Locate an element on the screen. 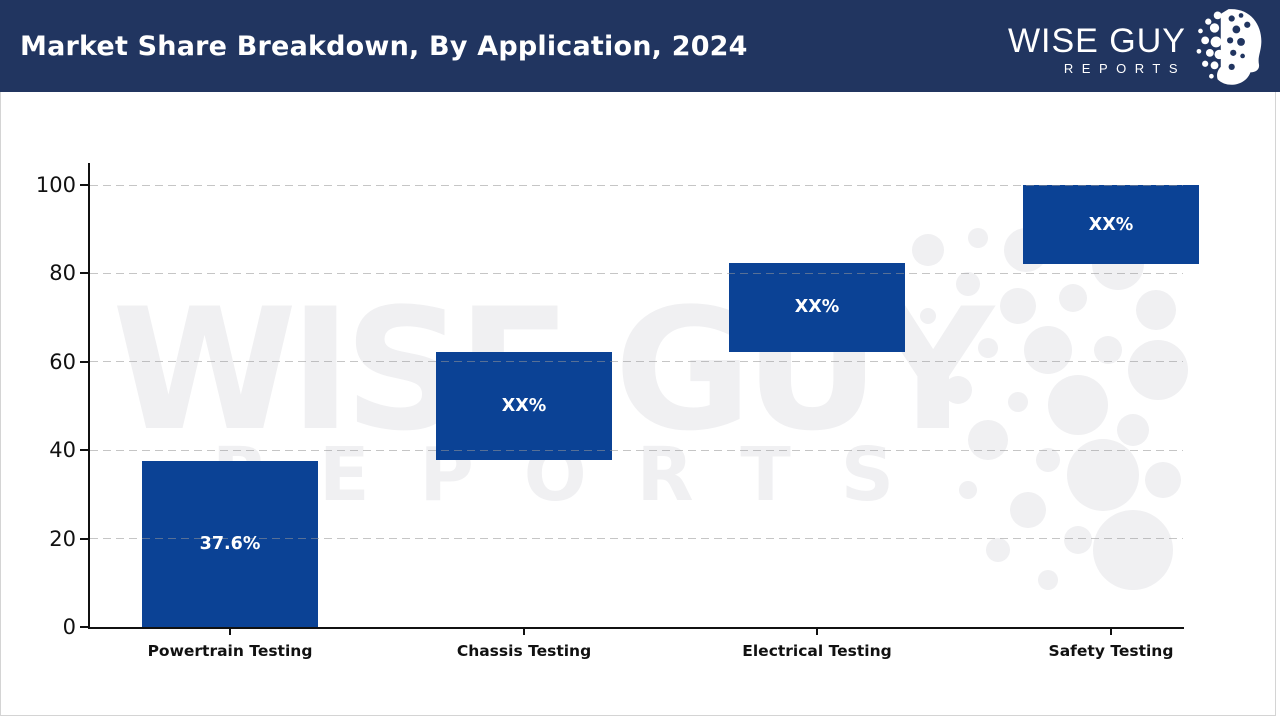  brand-subtitle: REPORTS is located at coordinates (1124, 68).